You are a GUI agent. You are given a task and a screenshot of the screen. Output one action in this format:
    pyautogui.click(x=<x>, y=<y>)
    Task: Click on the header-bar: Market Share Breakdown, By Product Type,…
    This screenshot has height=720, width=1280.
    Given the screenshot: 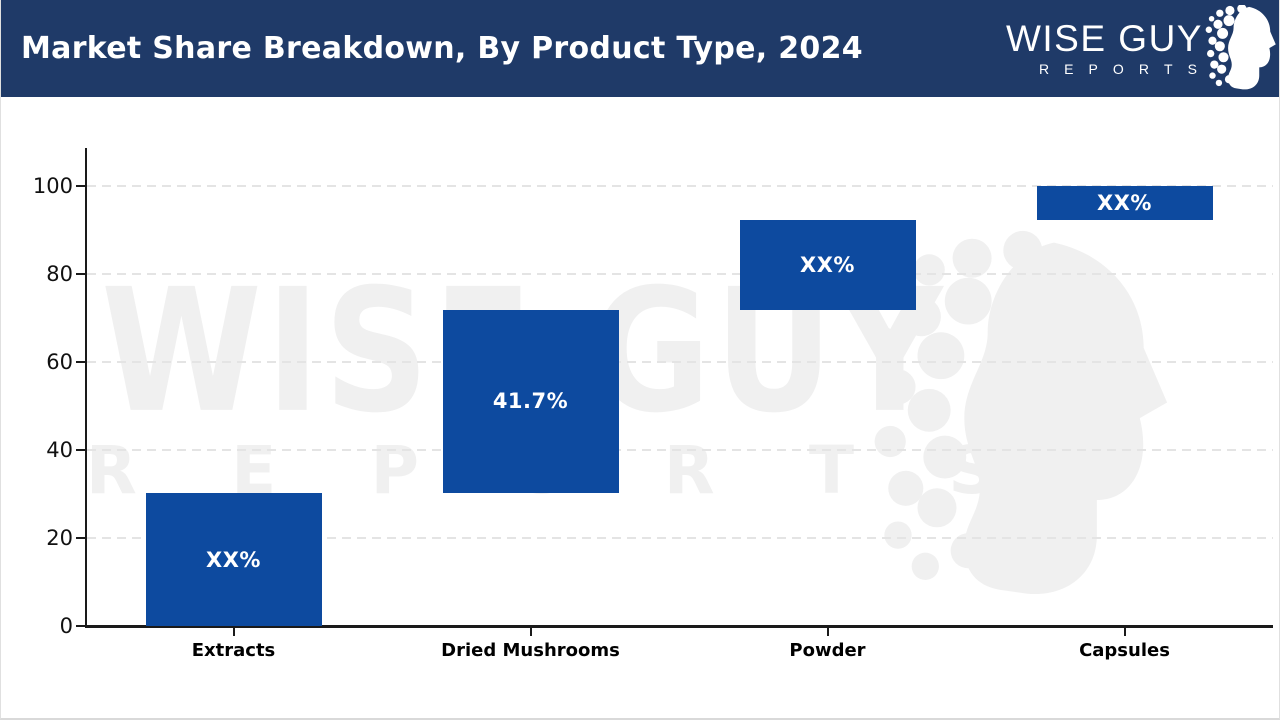 What is the action you would take?
    pyautogui.click(x=640, y=48)
    